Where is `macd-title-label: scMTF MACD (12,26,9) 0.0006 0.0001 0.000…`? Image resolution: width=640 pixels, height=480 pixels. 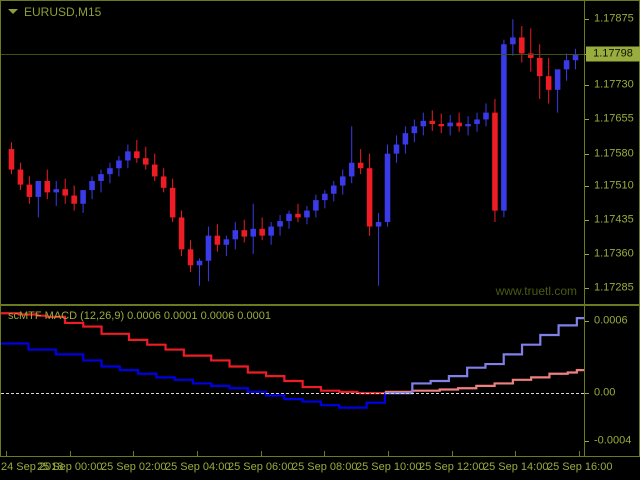
macd-title-label: scMTF MACD (12,26,9) 0.0006 0.0001 0.000… is located at coordinates (139, 316).